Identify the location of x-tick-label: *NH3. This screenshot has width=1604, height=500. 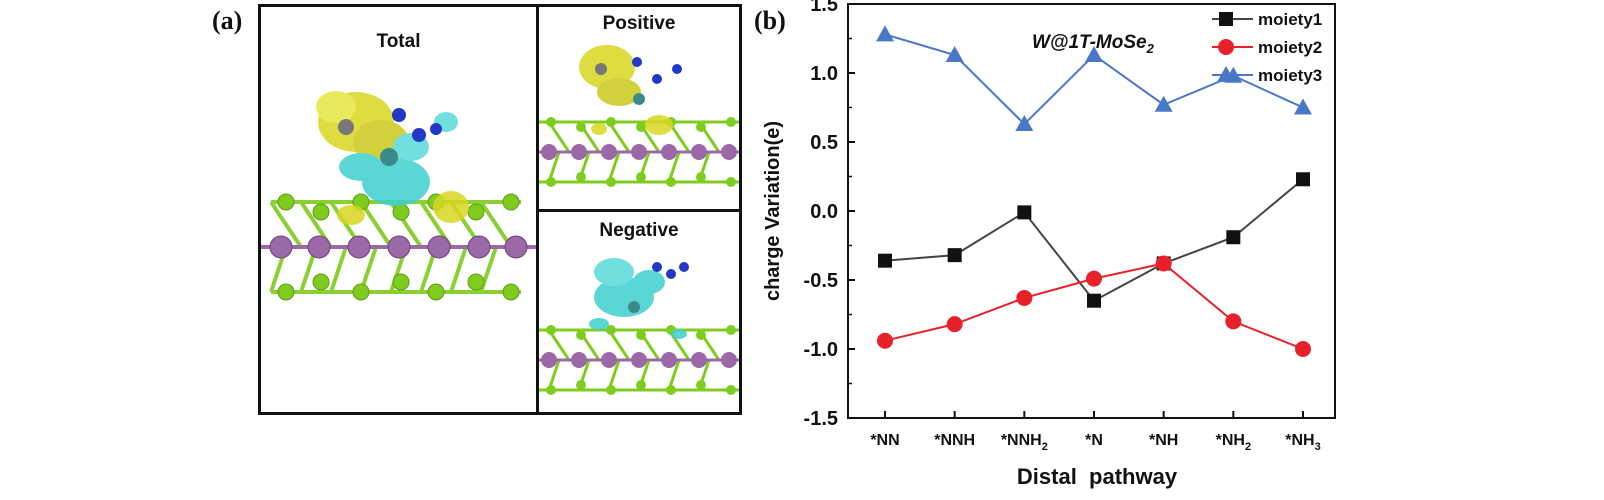
(1302, 442).